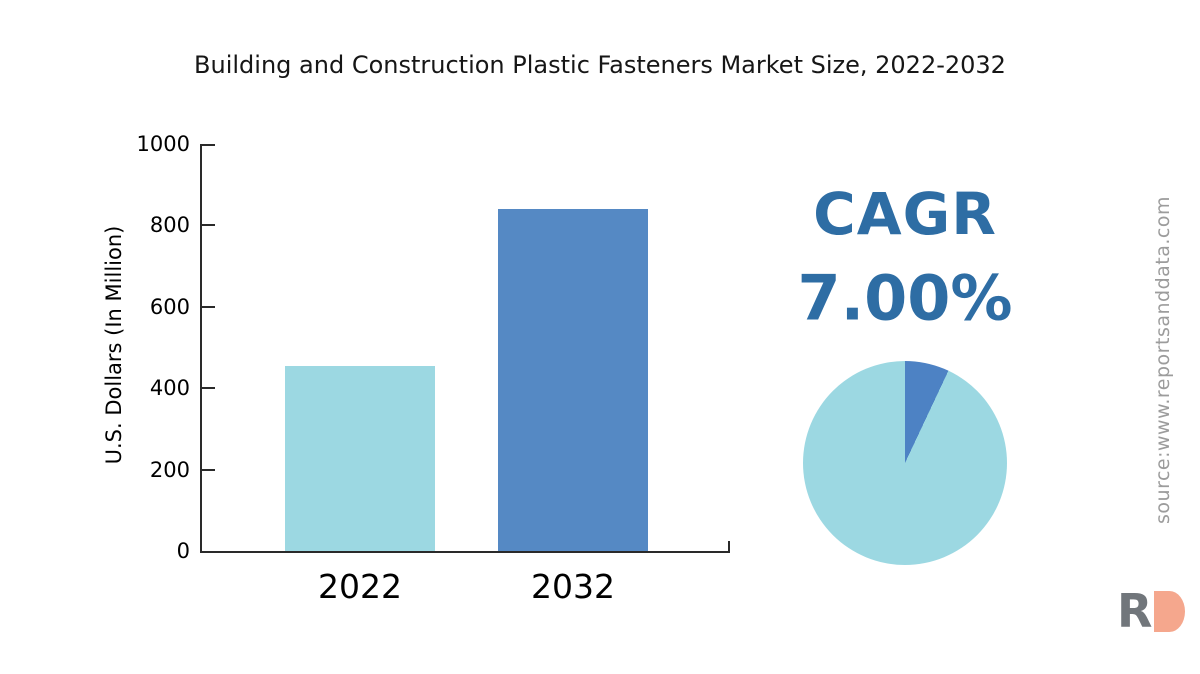 Image resolution: width=1200 pixels, height=674 pixels. Describe the element at coordinates (360, 586) in the screenshot. I see `x-tick-label-2022: 2022` at that location.